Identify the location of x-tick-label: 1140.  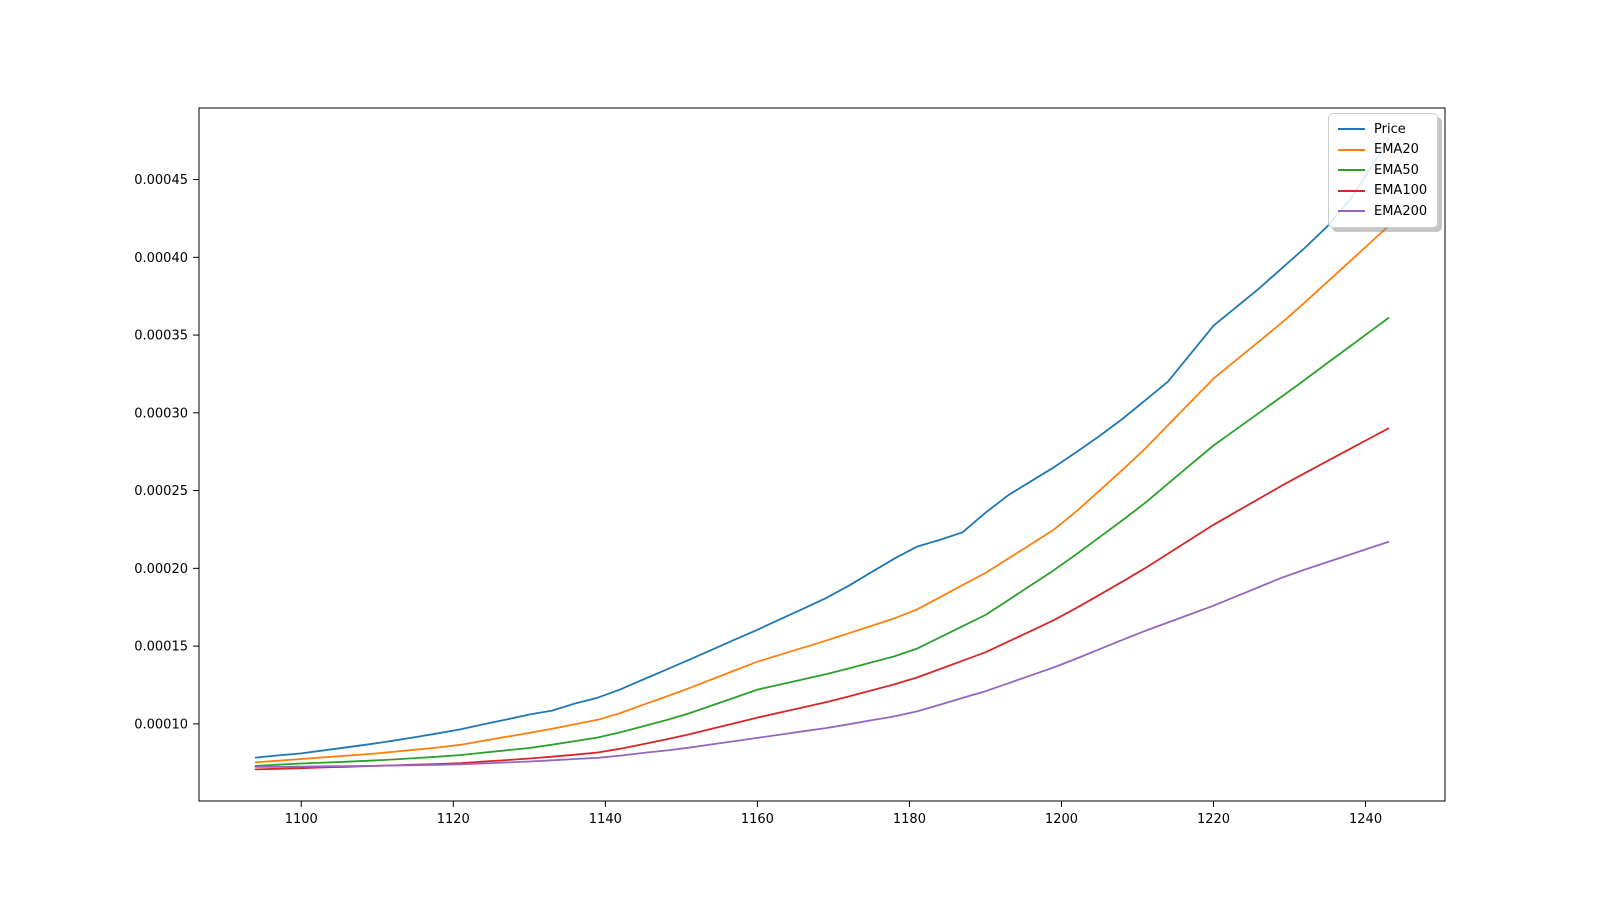
(605, 819).